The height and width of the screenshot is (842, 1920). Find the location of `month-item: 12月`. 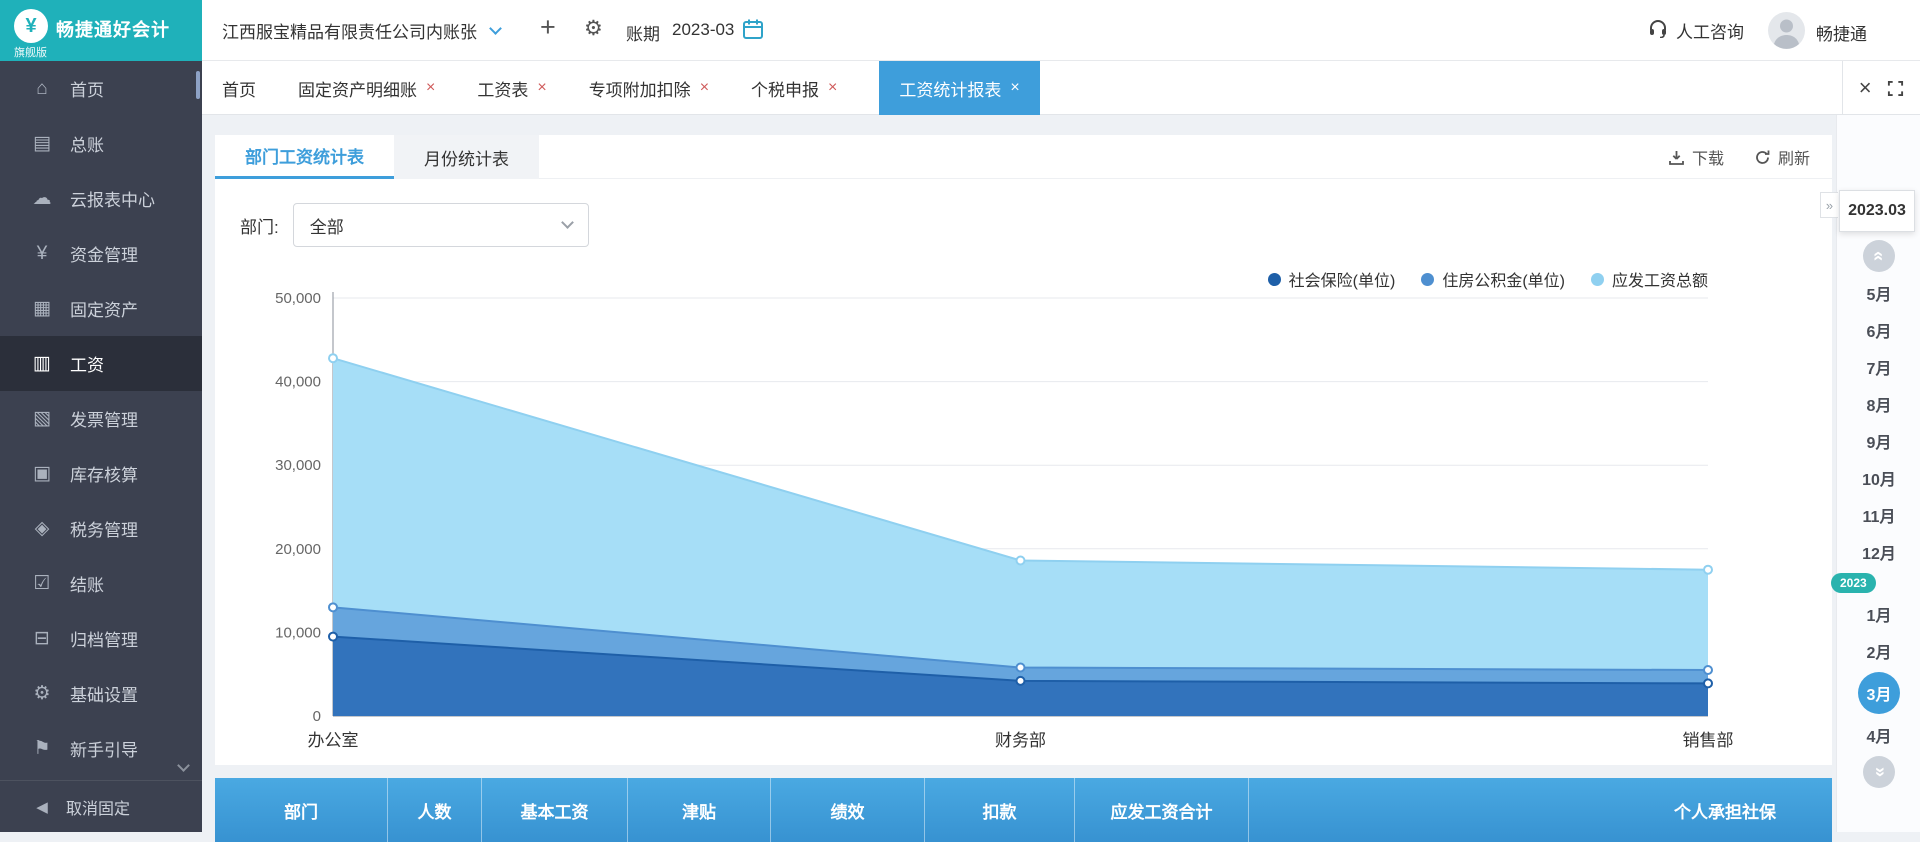

month-item: 12月 is located at coordinates (1879, 554).